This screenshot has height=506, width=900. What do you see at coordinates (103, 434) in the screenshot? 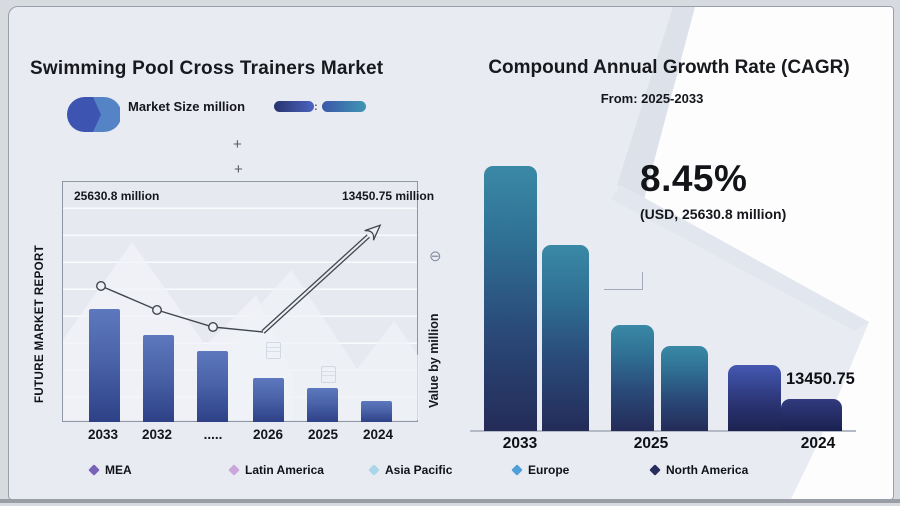
I see `left-x-label-0: 2033` at bounding box center [103, 434].